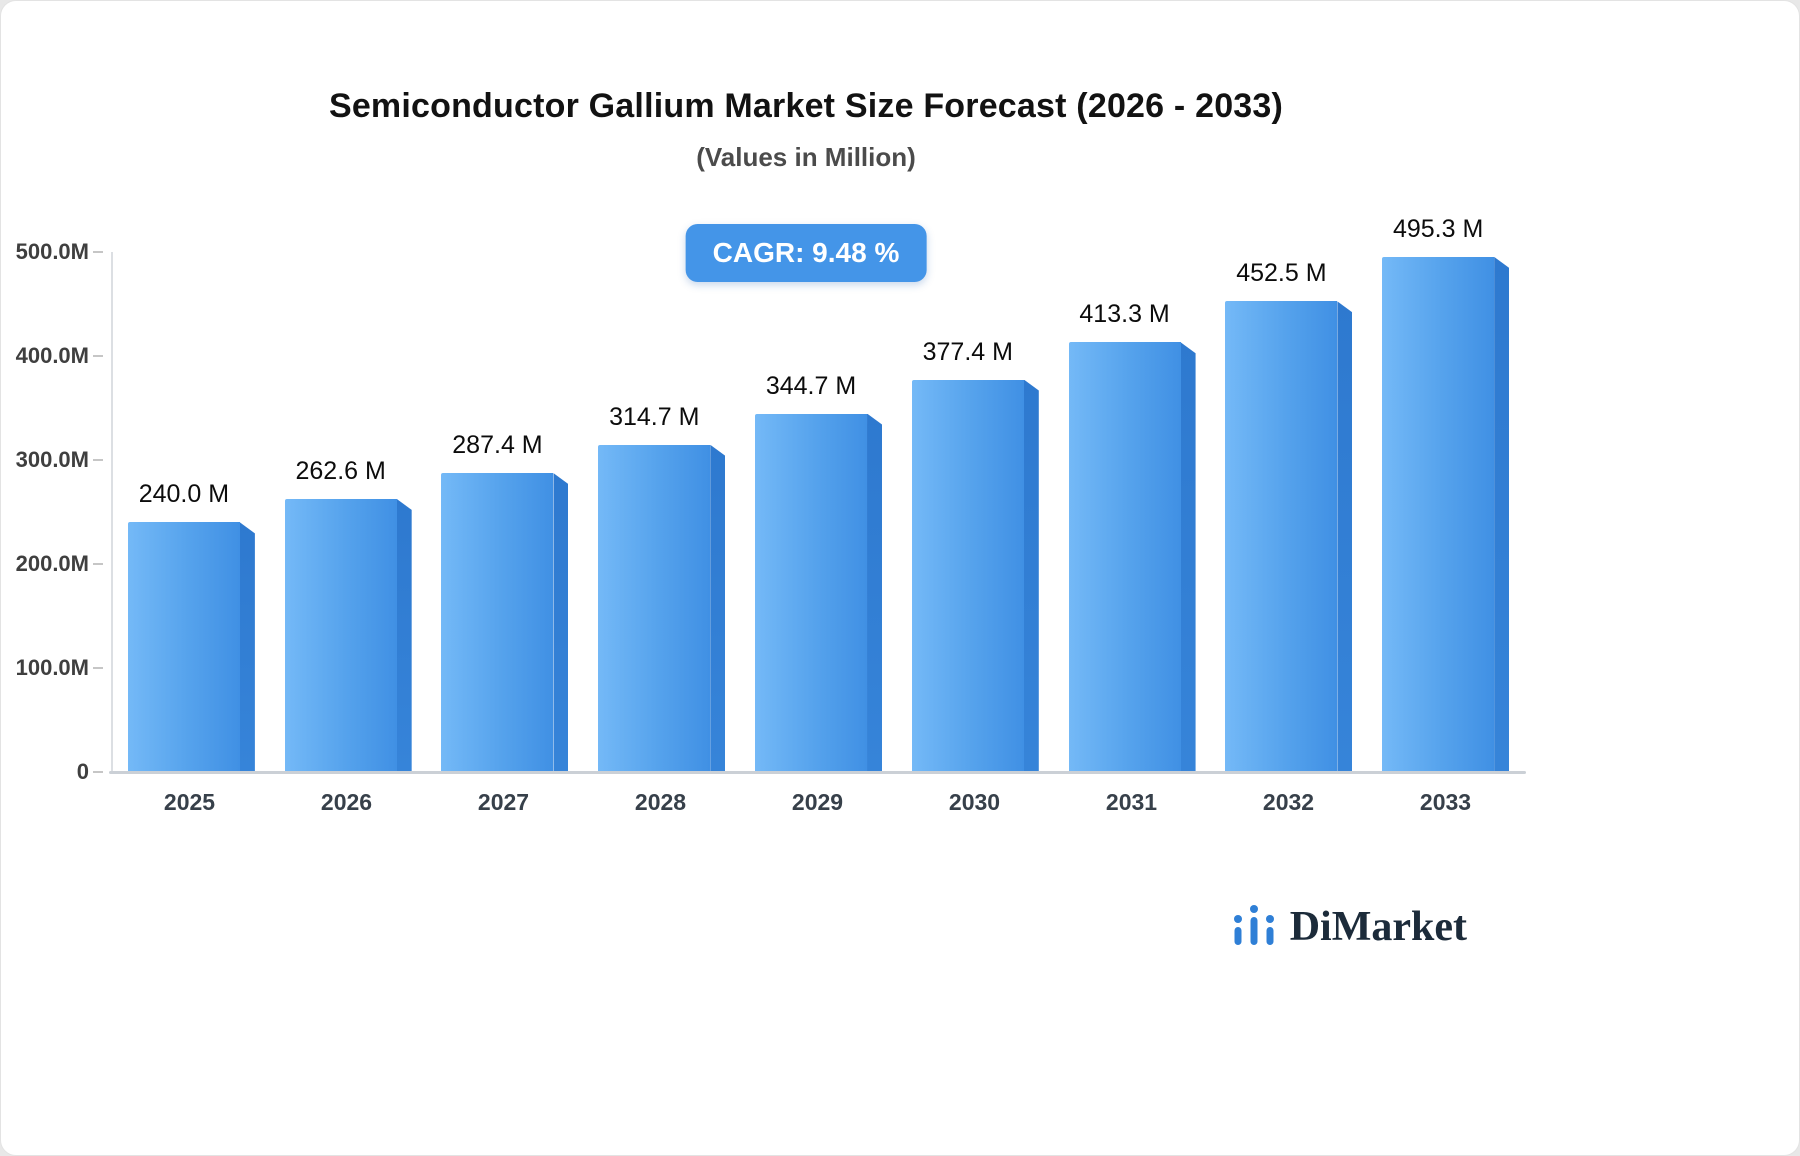  What do you see at coordinates (1253, 925) in the screenshot?
I see `bar-chart-logo-icon` at bounding box center [1253, 925].